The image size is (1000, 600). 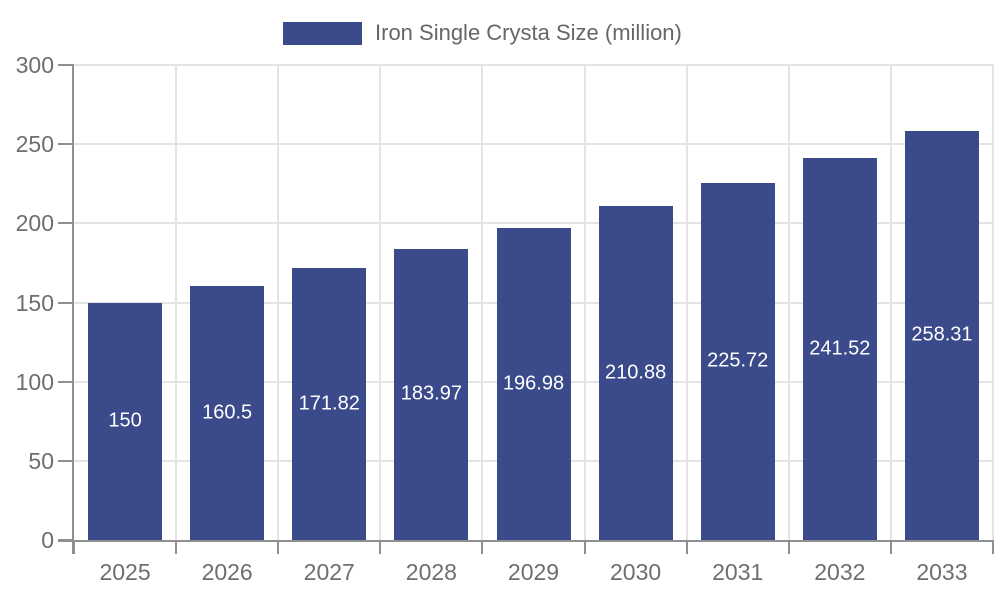 What do you see at coordinates (47, 540) in the screenshot?
I see `y-axis-label: 0` at bounding box center [47, 540].